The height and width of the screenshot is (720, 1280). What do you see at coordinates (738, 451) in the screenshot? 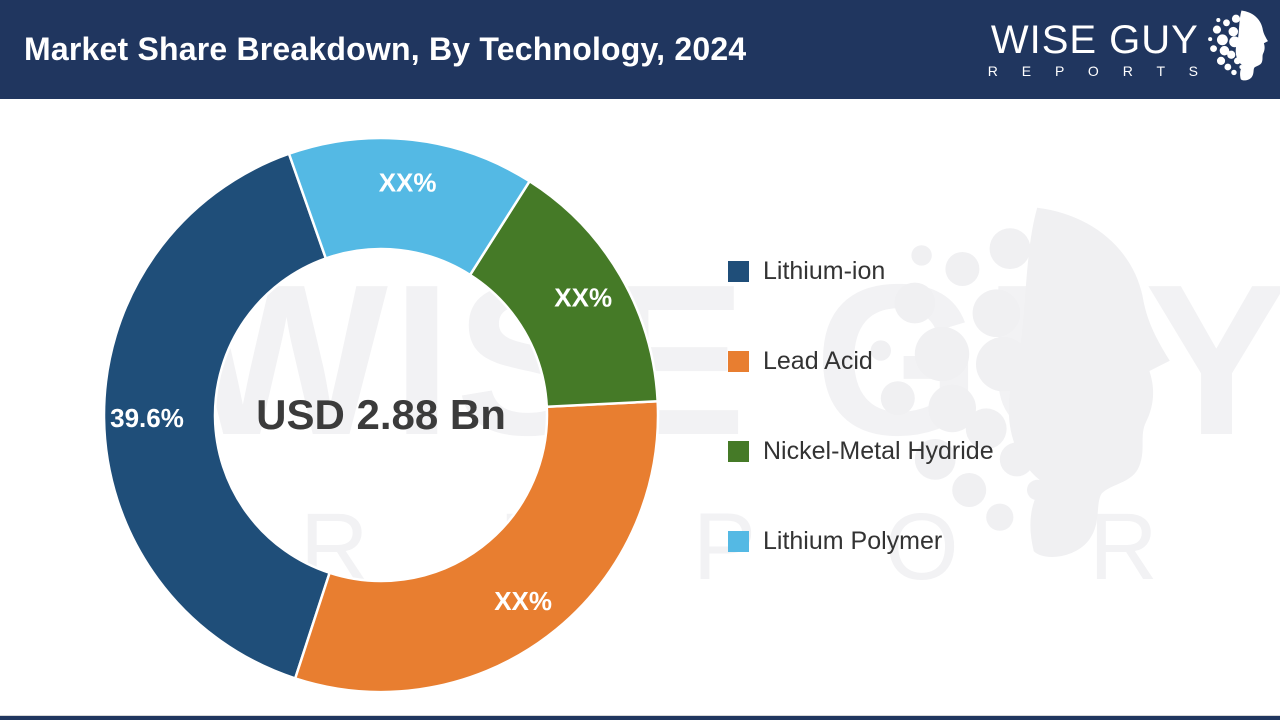
I see `legend-swatch-nickel-metal-hydride` at bounding box center [738, 451].